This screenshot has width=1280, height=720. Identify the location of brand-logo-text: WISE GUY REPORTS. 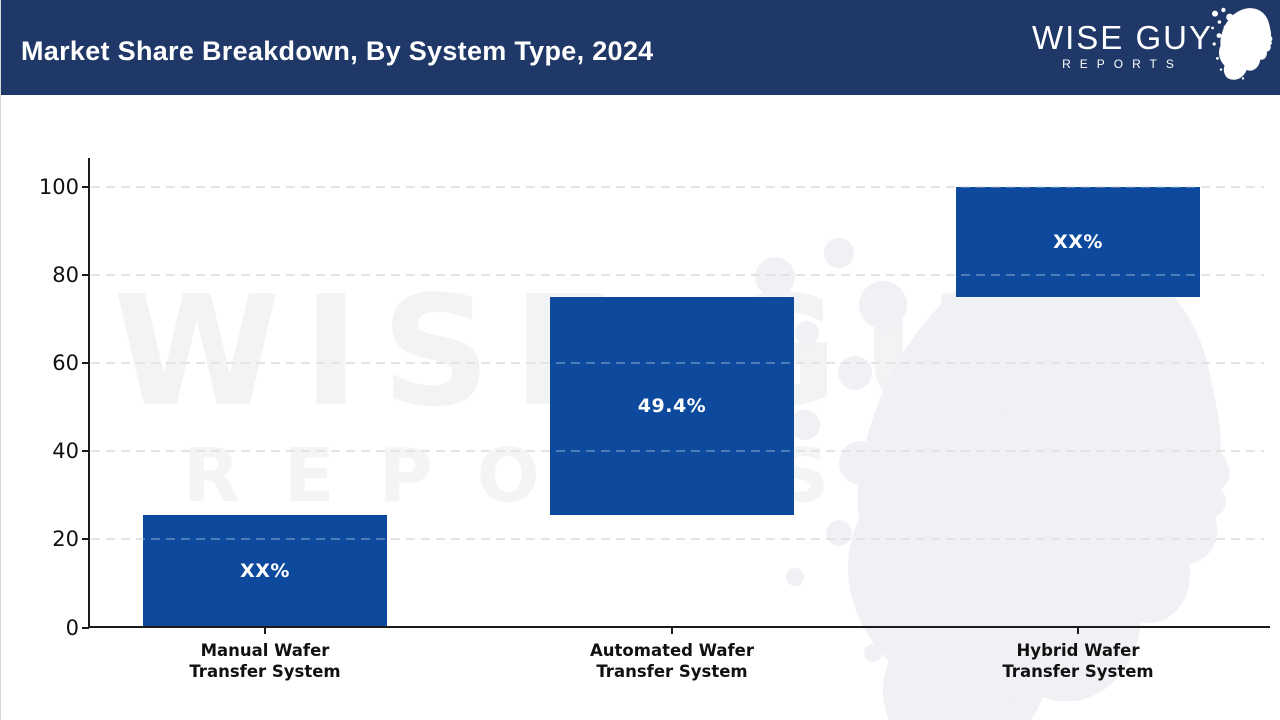
(1122, 45).